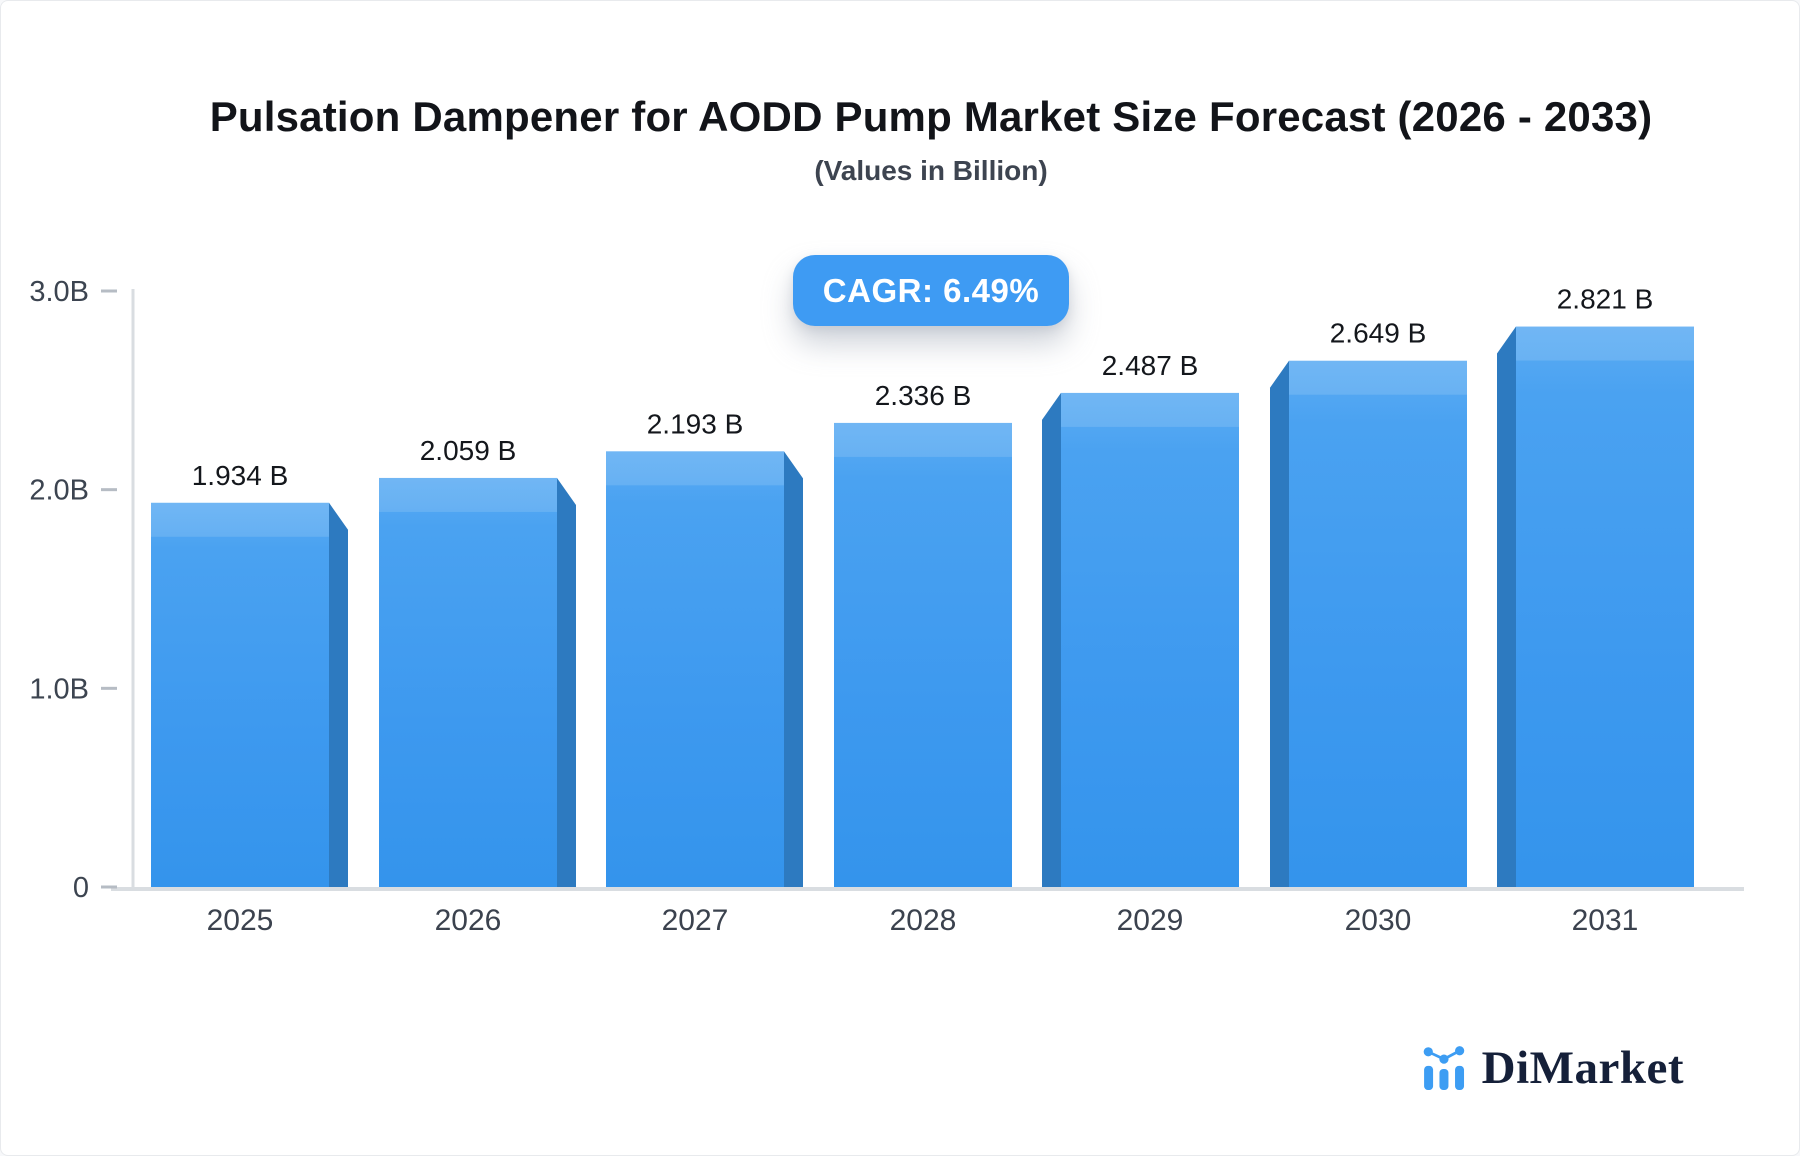  What do you see at coordinates (695, 920) in the screenshot?
I see `x-tick-label: 2027` at bounding box center [695, 920].